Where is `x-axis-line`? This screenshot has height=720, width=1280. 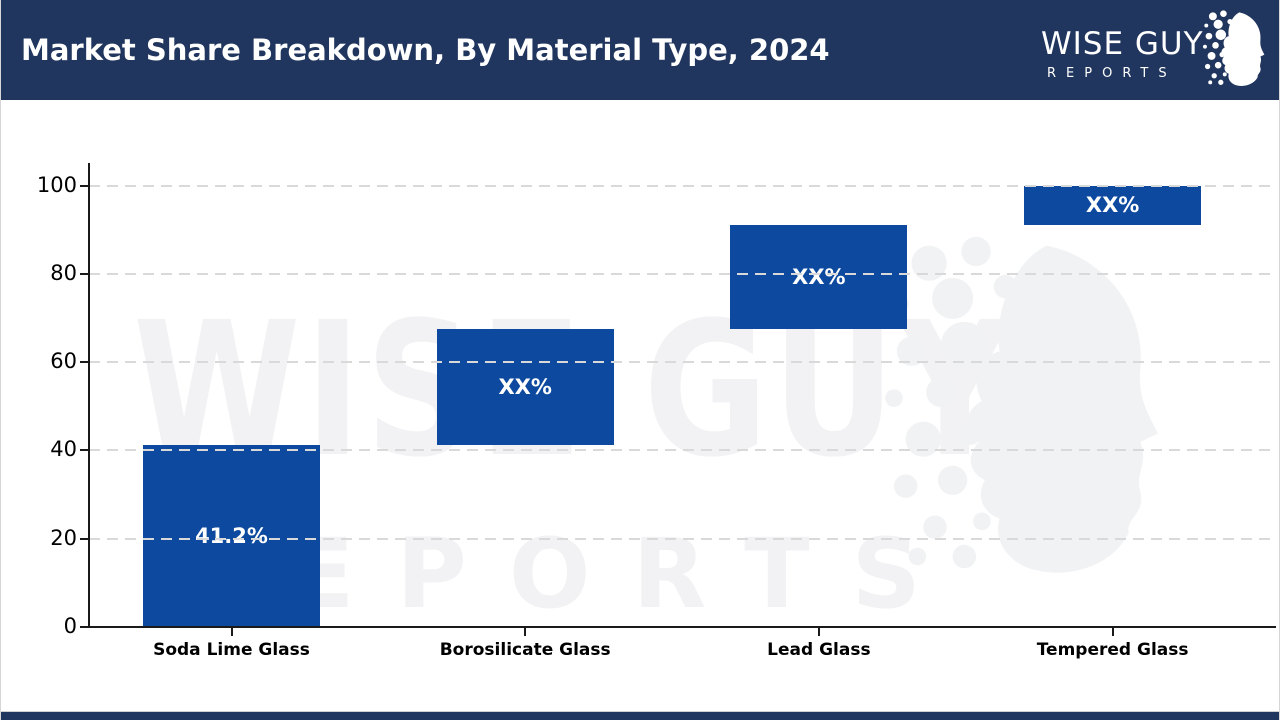
x-axis-line is located at coordinates (682, 627).